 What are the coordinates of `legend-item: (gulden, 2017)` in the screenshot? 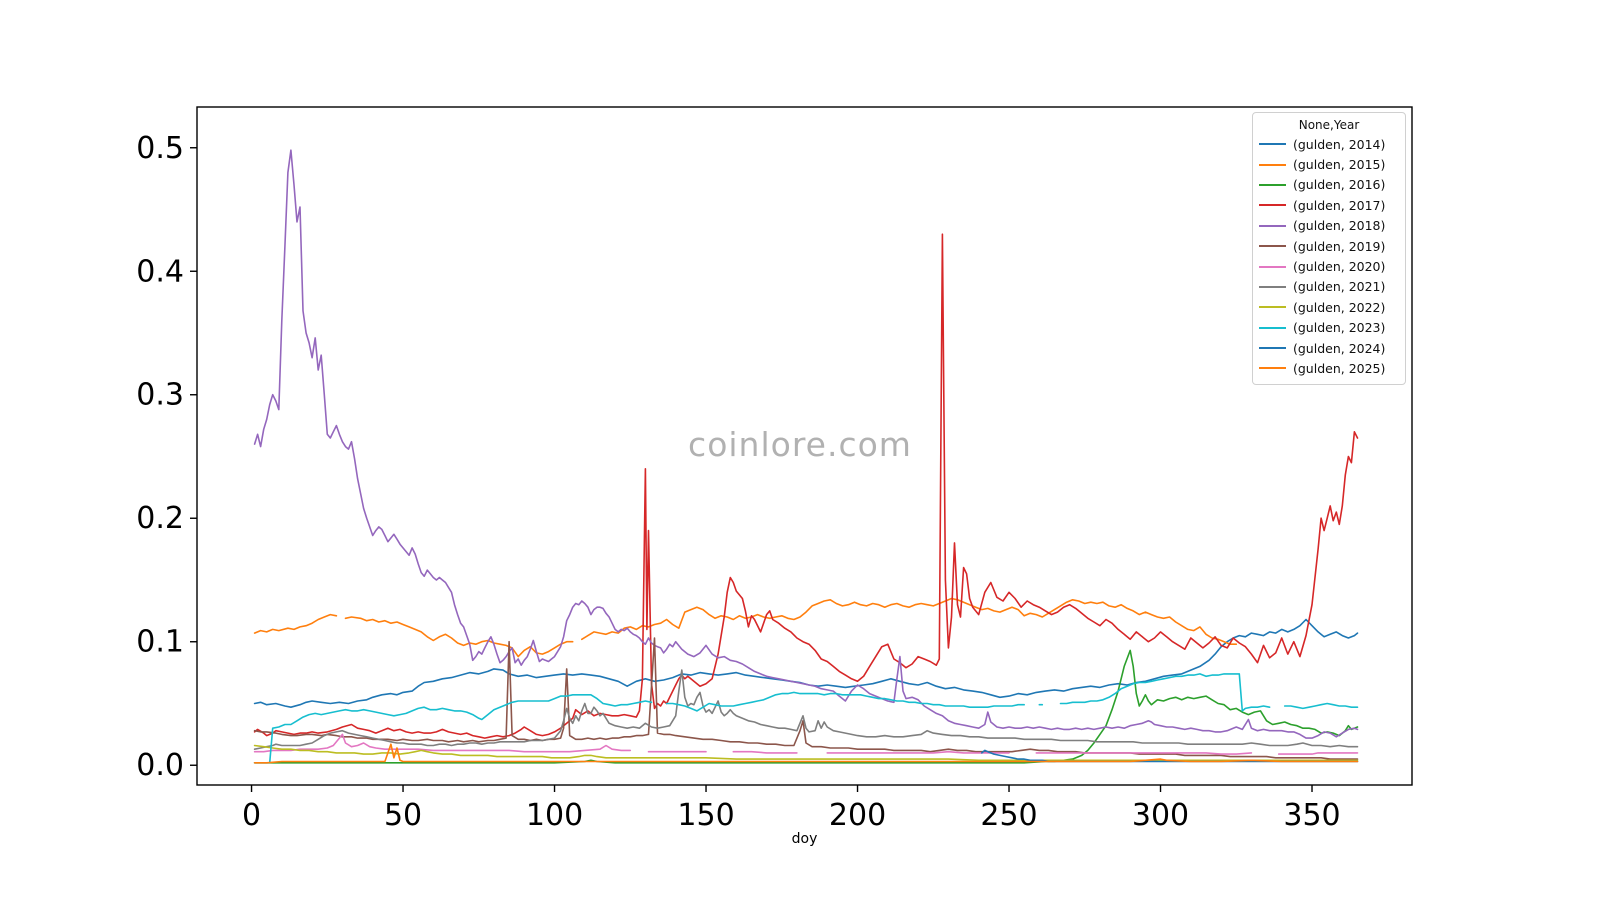 It's located at (1329, 205).